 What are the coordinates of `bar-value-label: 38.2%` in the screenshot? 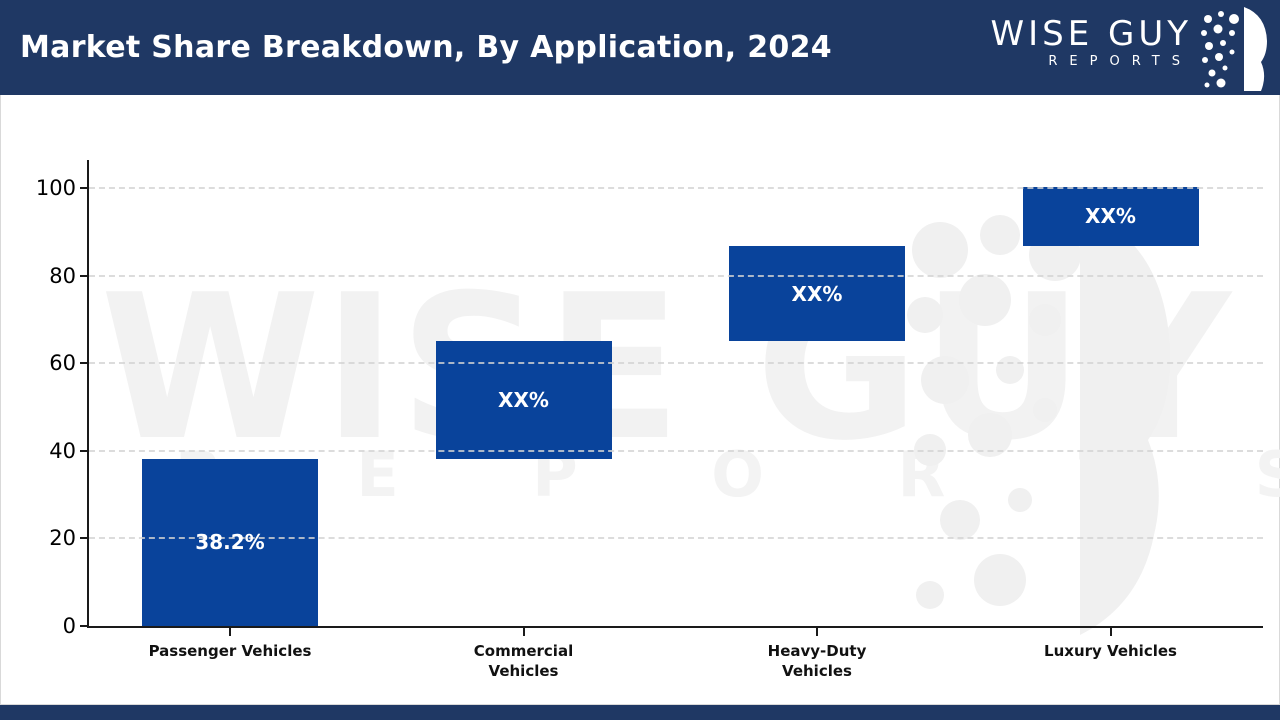 It's located at (230, 542).